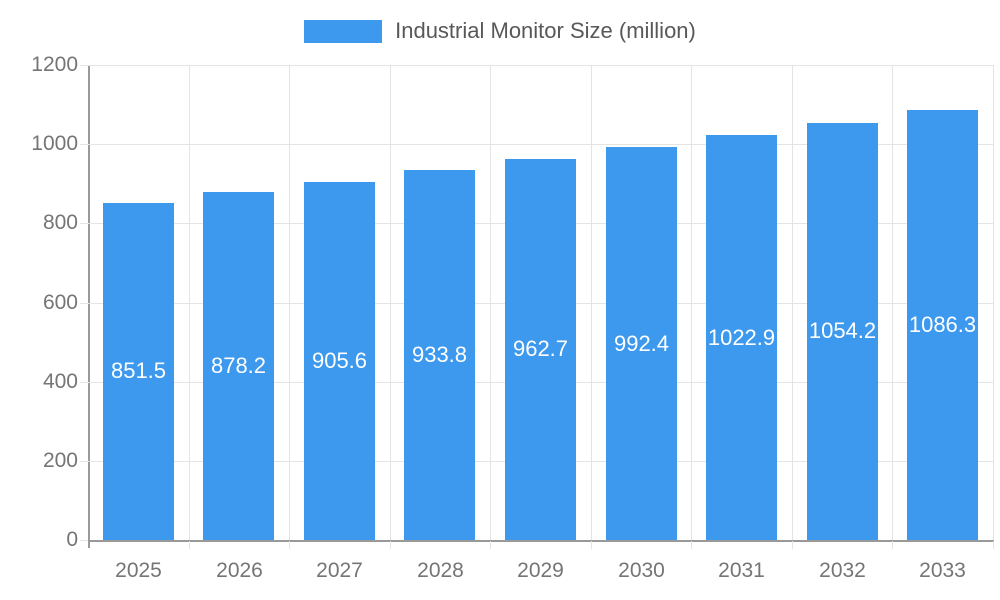 The image size is (1000, 600). I want to click on bar-value-label: 962.7, so click(540, 349).